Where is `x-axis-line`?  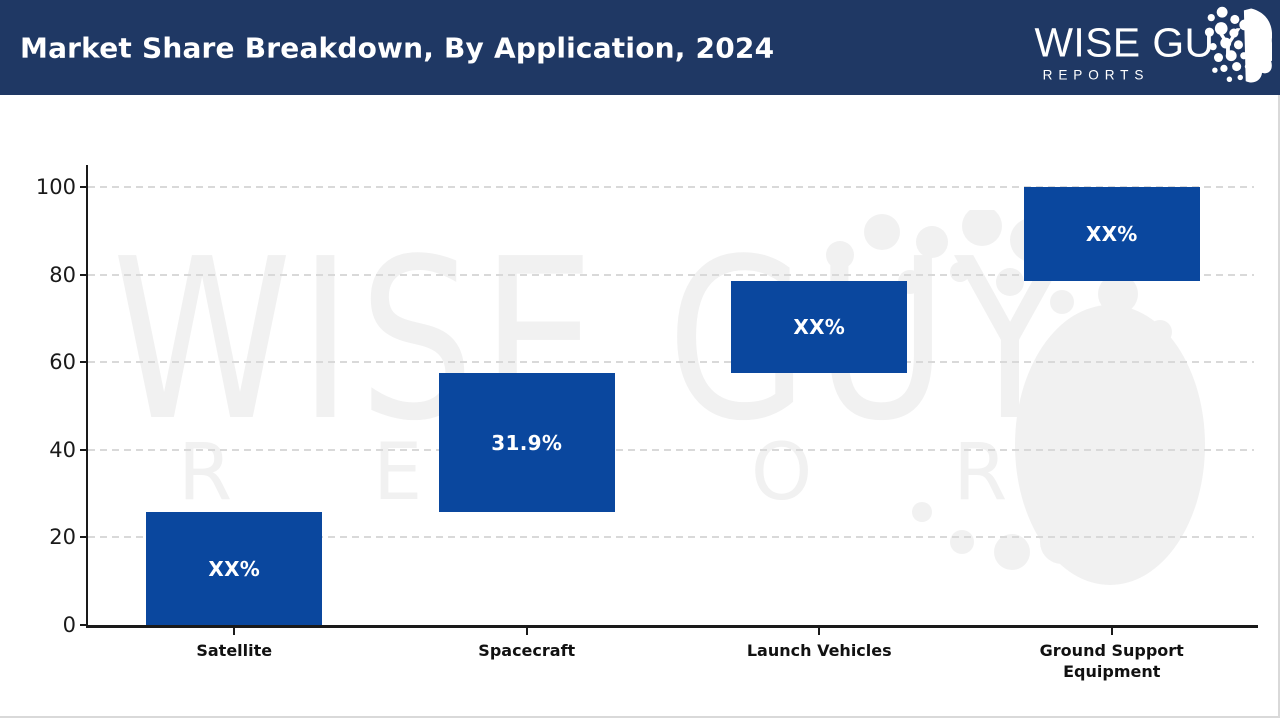
x-axis-line is located at coordinates (672, 626).